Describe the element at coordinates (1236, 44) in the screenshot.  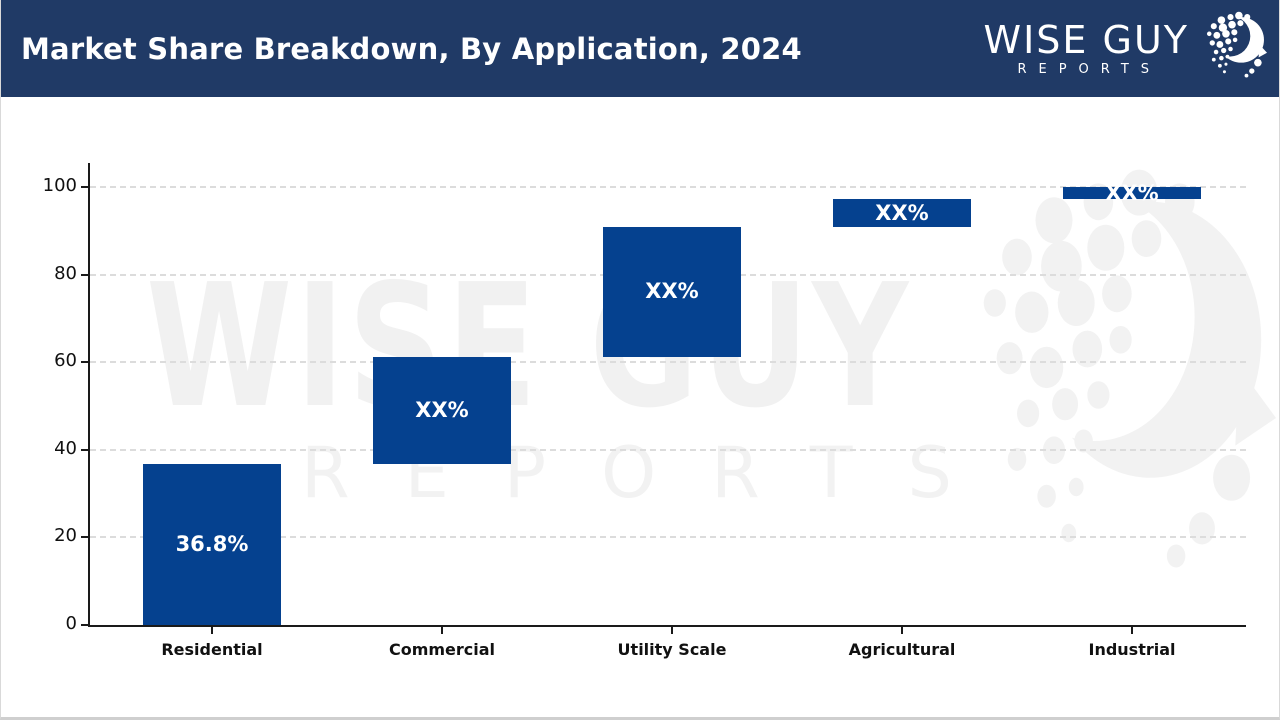
I see `head-profile-icon` at that location.